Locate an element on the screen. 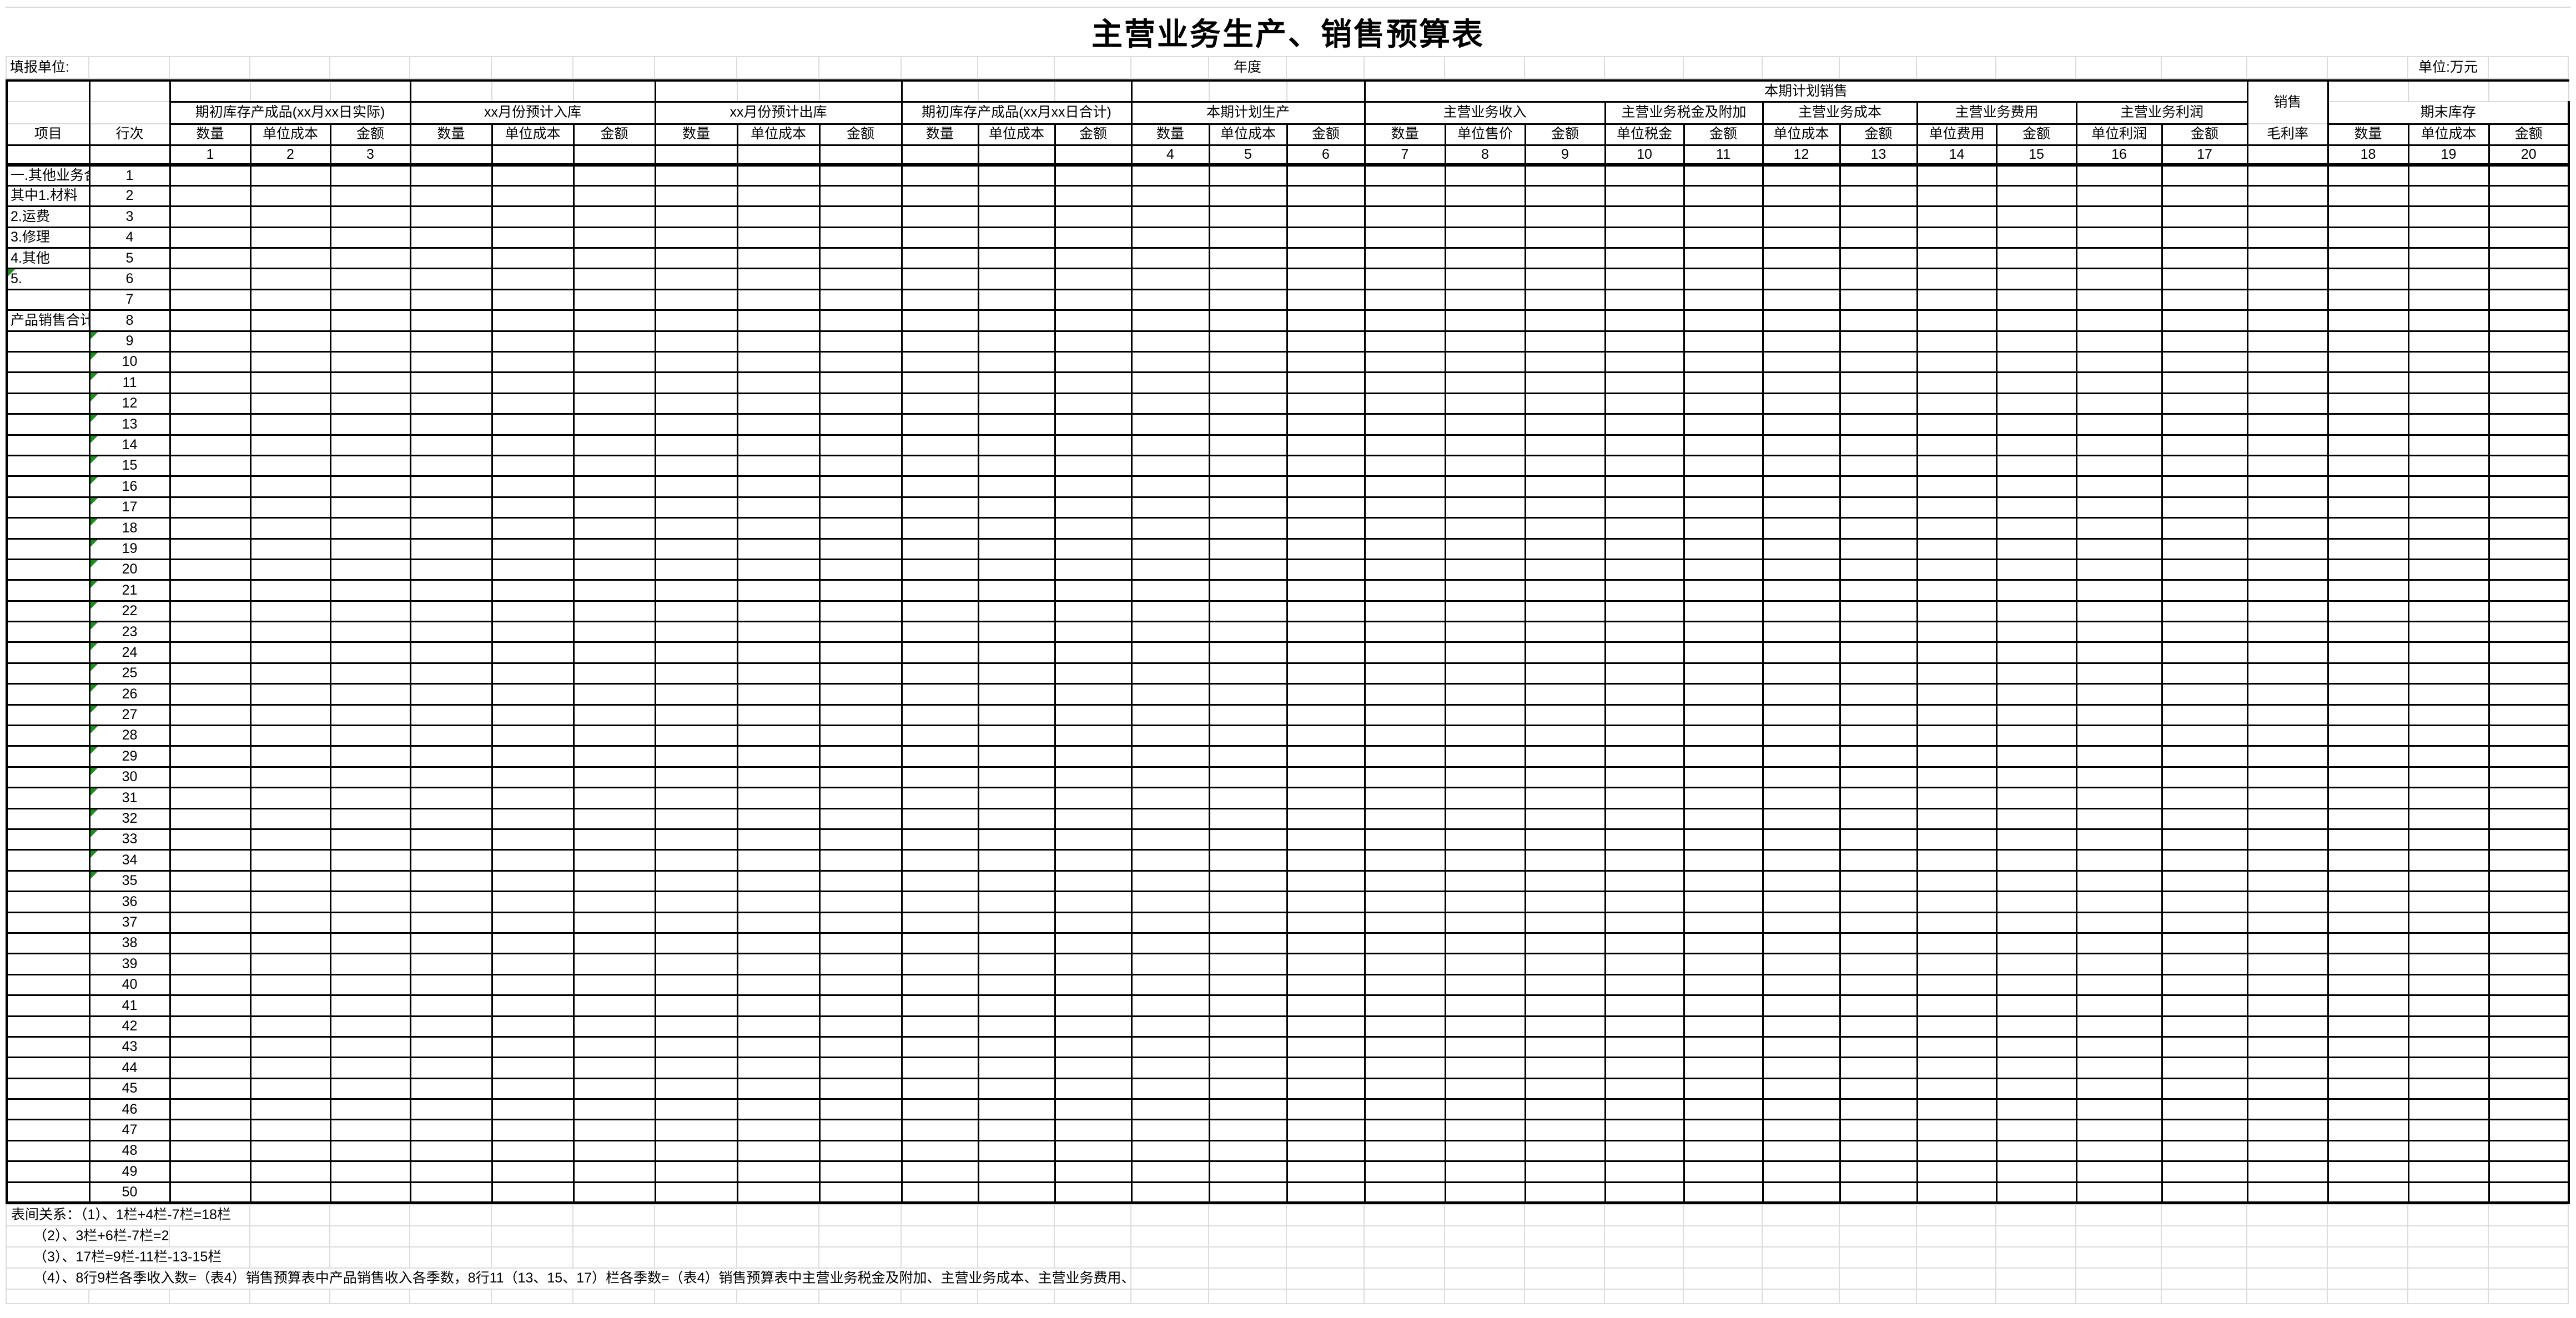 The width and height of the screenshot is (2576, 1318). row-number-cell: 48 is located at coordinates (129, 1151).